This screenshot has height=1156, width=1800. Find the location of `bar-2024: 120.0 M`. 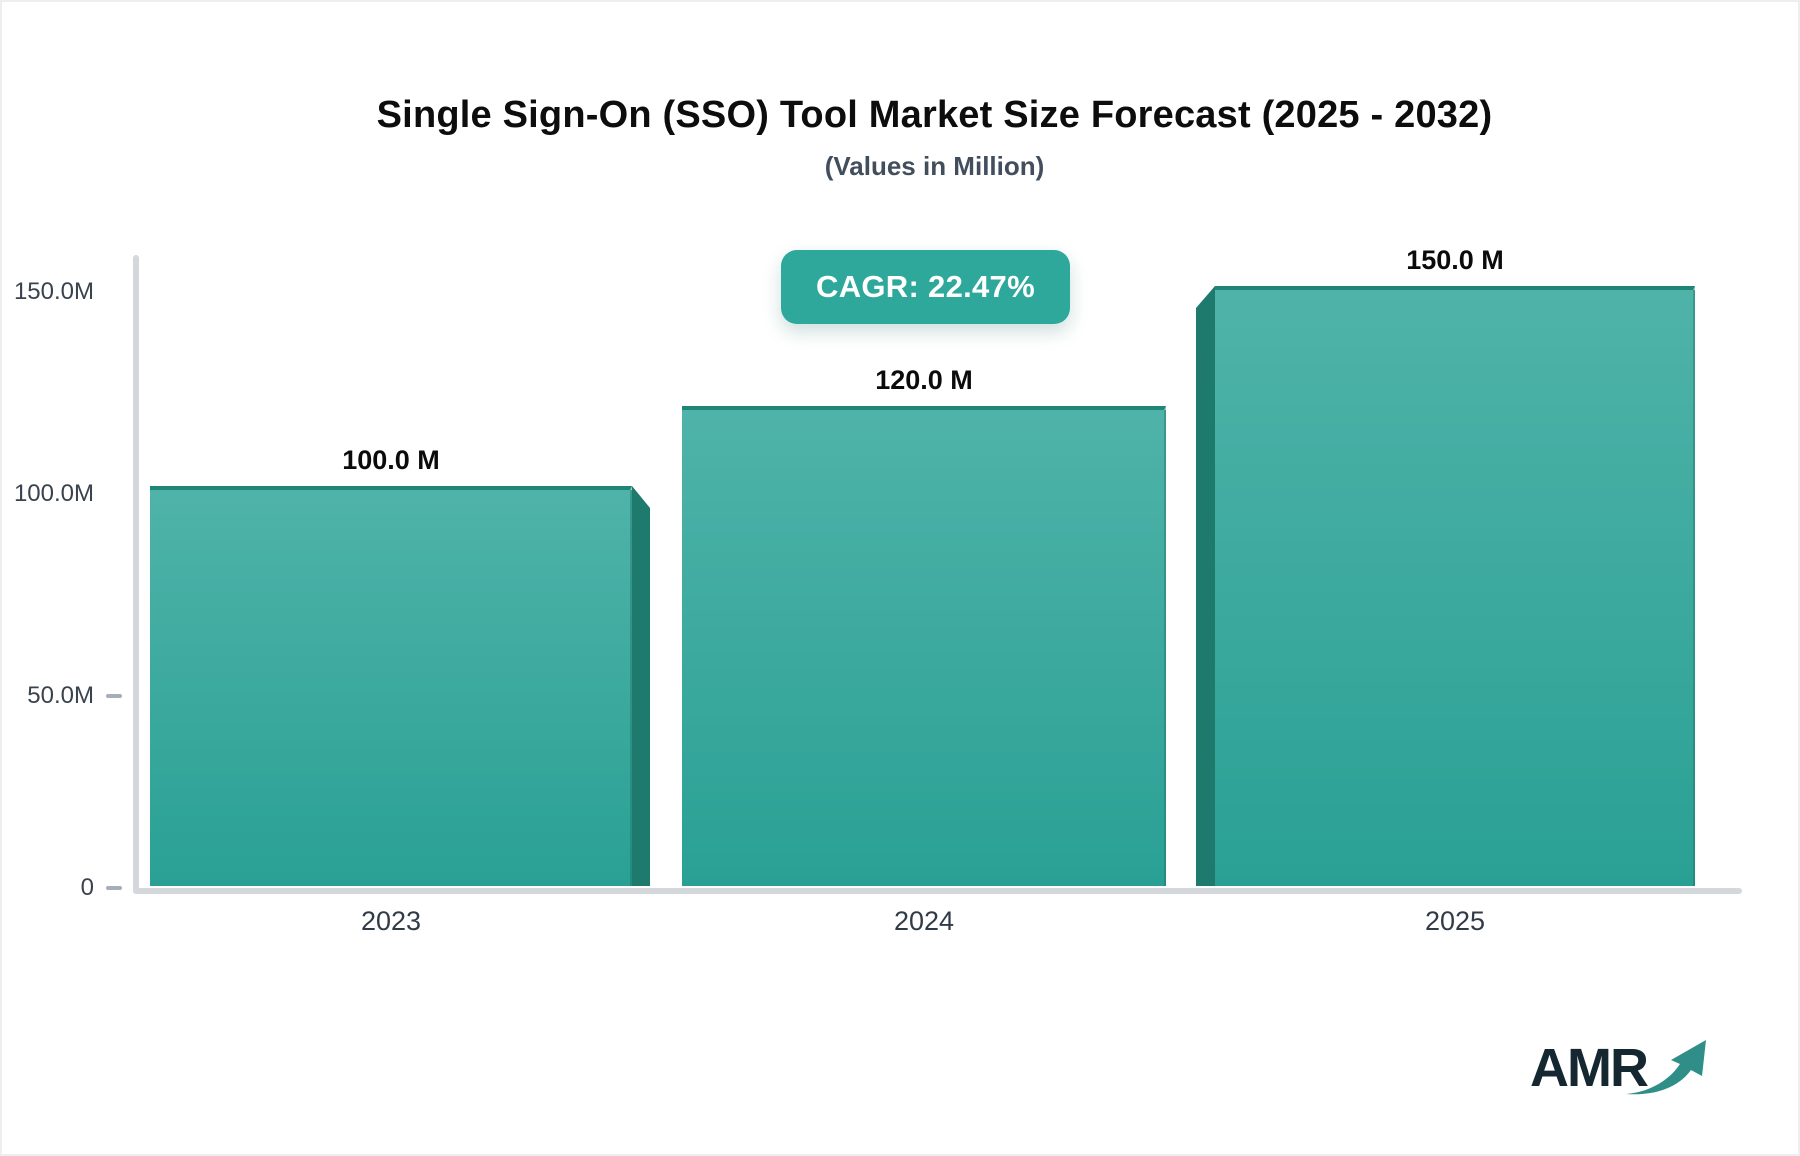

bar-2024: 120.0 M is located at coordinates (924, 625).